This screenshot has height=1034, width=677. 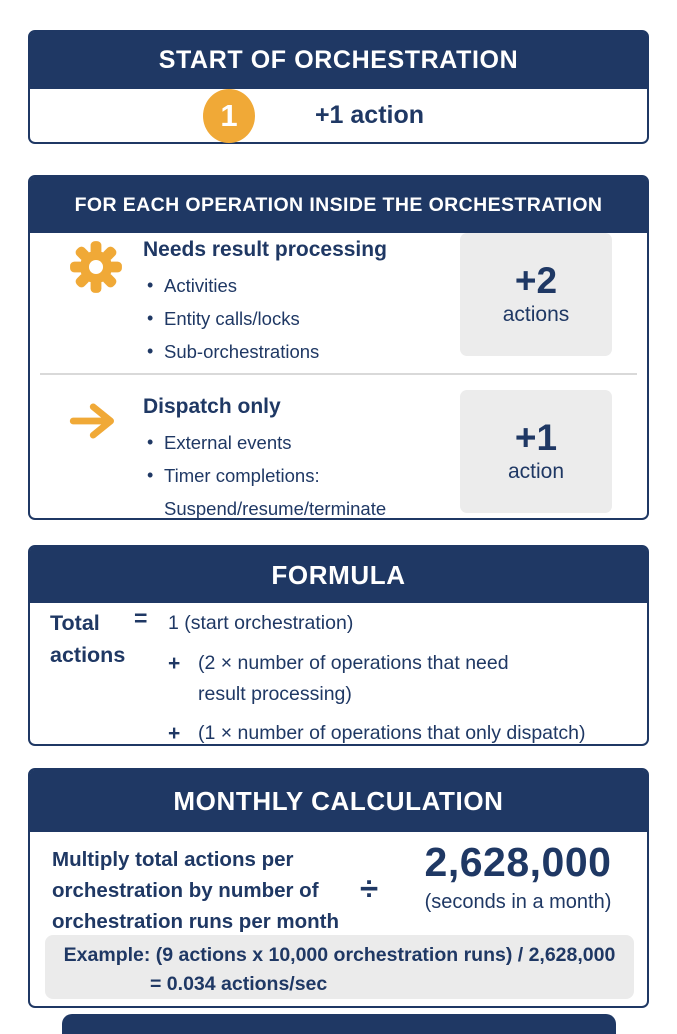 I want to click on monthly-description-line2: orchestration by number of, so click(x=185, y=890).